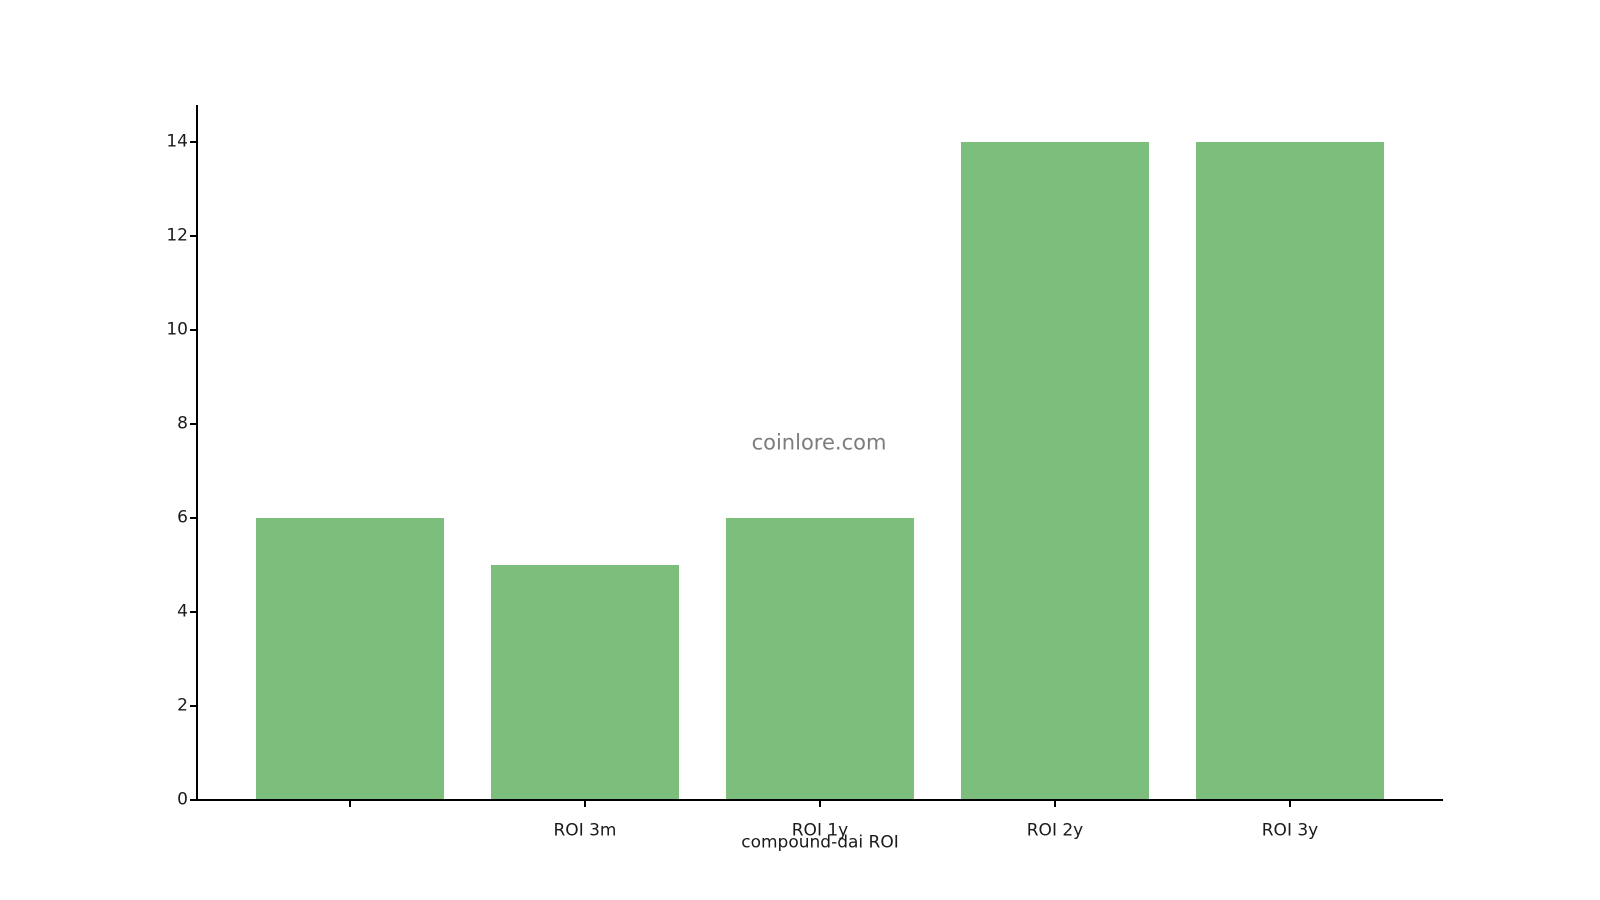 This screenshot has height=900, width=1600. What do you see at coordinates (1290, 471) in the screenshot?
I see `bar-roi-3y` at bounding box center [1290, 471].